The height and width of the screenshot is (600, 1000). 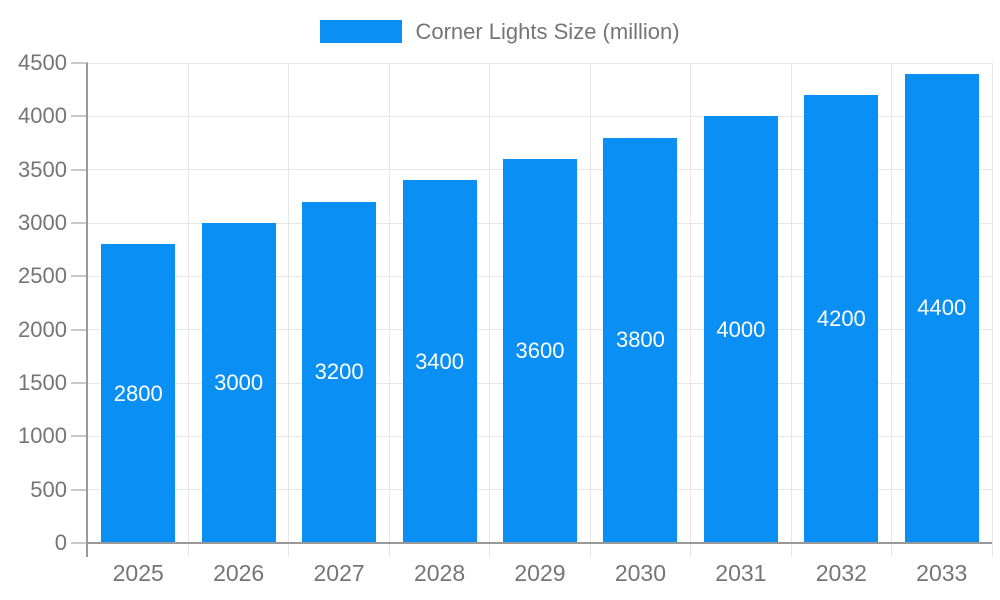 I want to click on bar-value-label: 3400, so click(x=440, y=361).